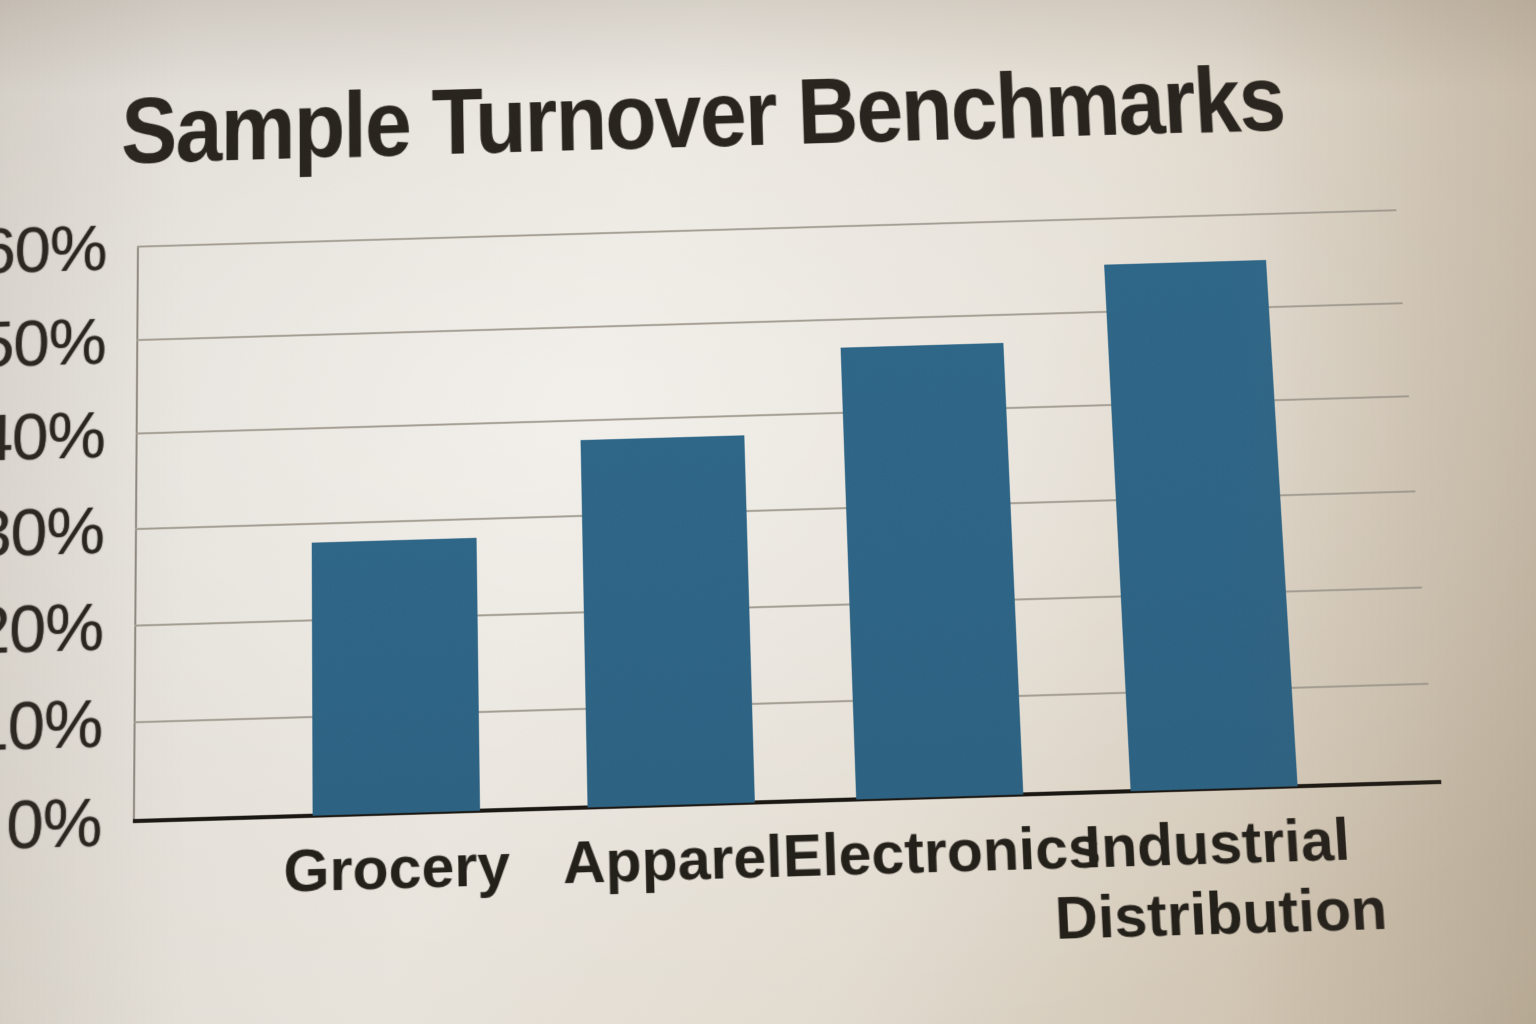 The image size is (1536, 1024). I want to click on bar-industrial-distribution, so click(1201, 526).